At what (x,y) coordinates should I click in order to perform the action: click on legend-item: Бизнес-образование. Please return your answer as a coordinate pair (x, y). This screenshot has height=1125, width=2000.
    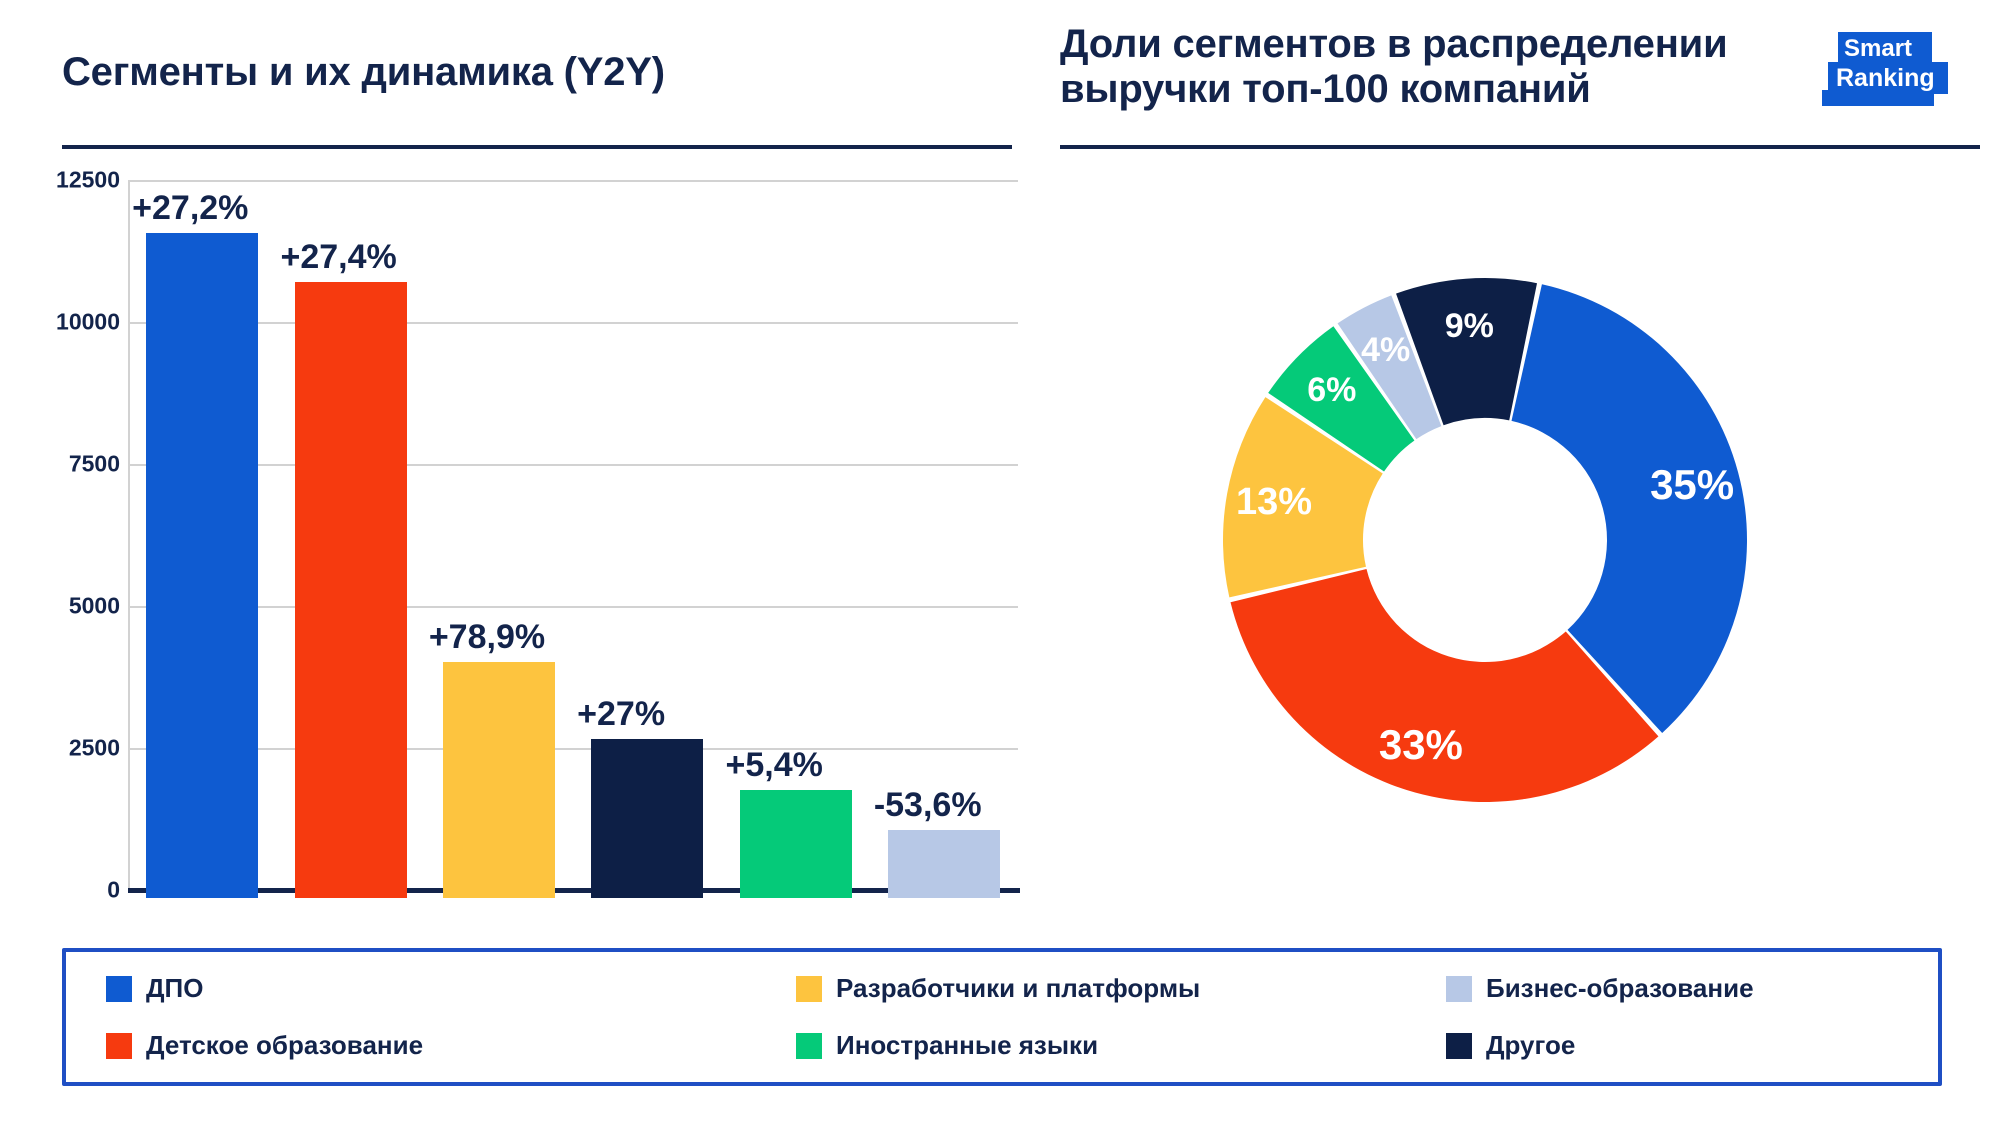
    Looking at the image, I should click on (1676, 988).